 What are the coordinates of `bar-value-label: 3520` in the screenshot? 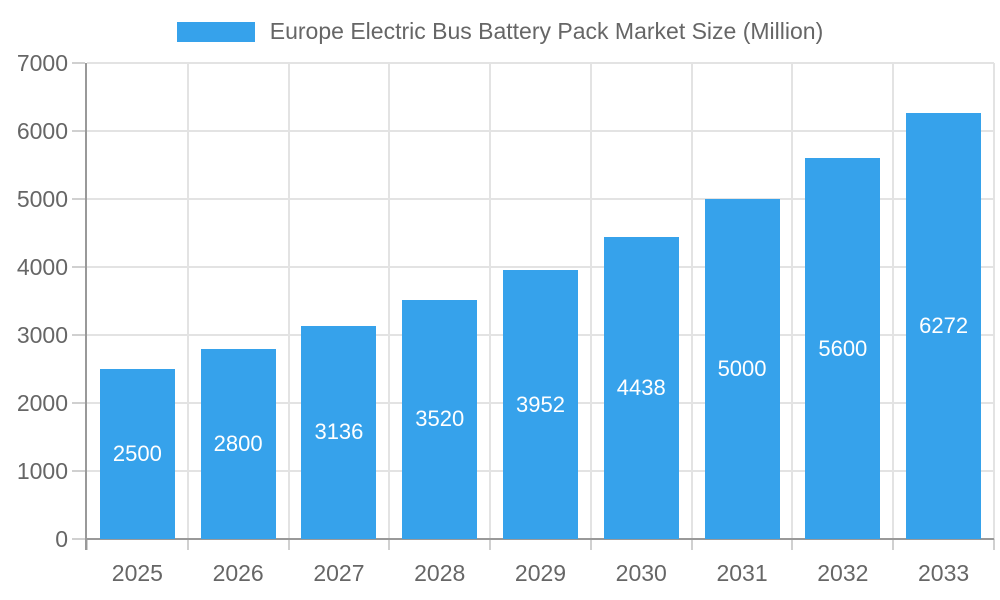 It's located at (440, 419).